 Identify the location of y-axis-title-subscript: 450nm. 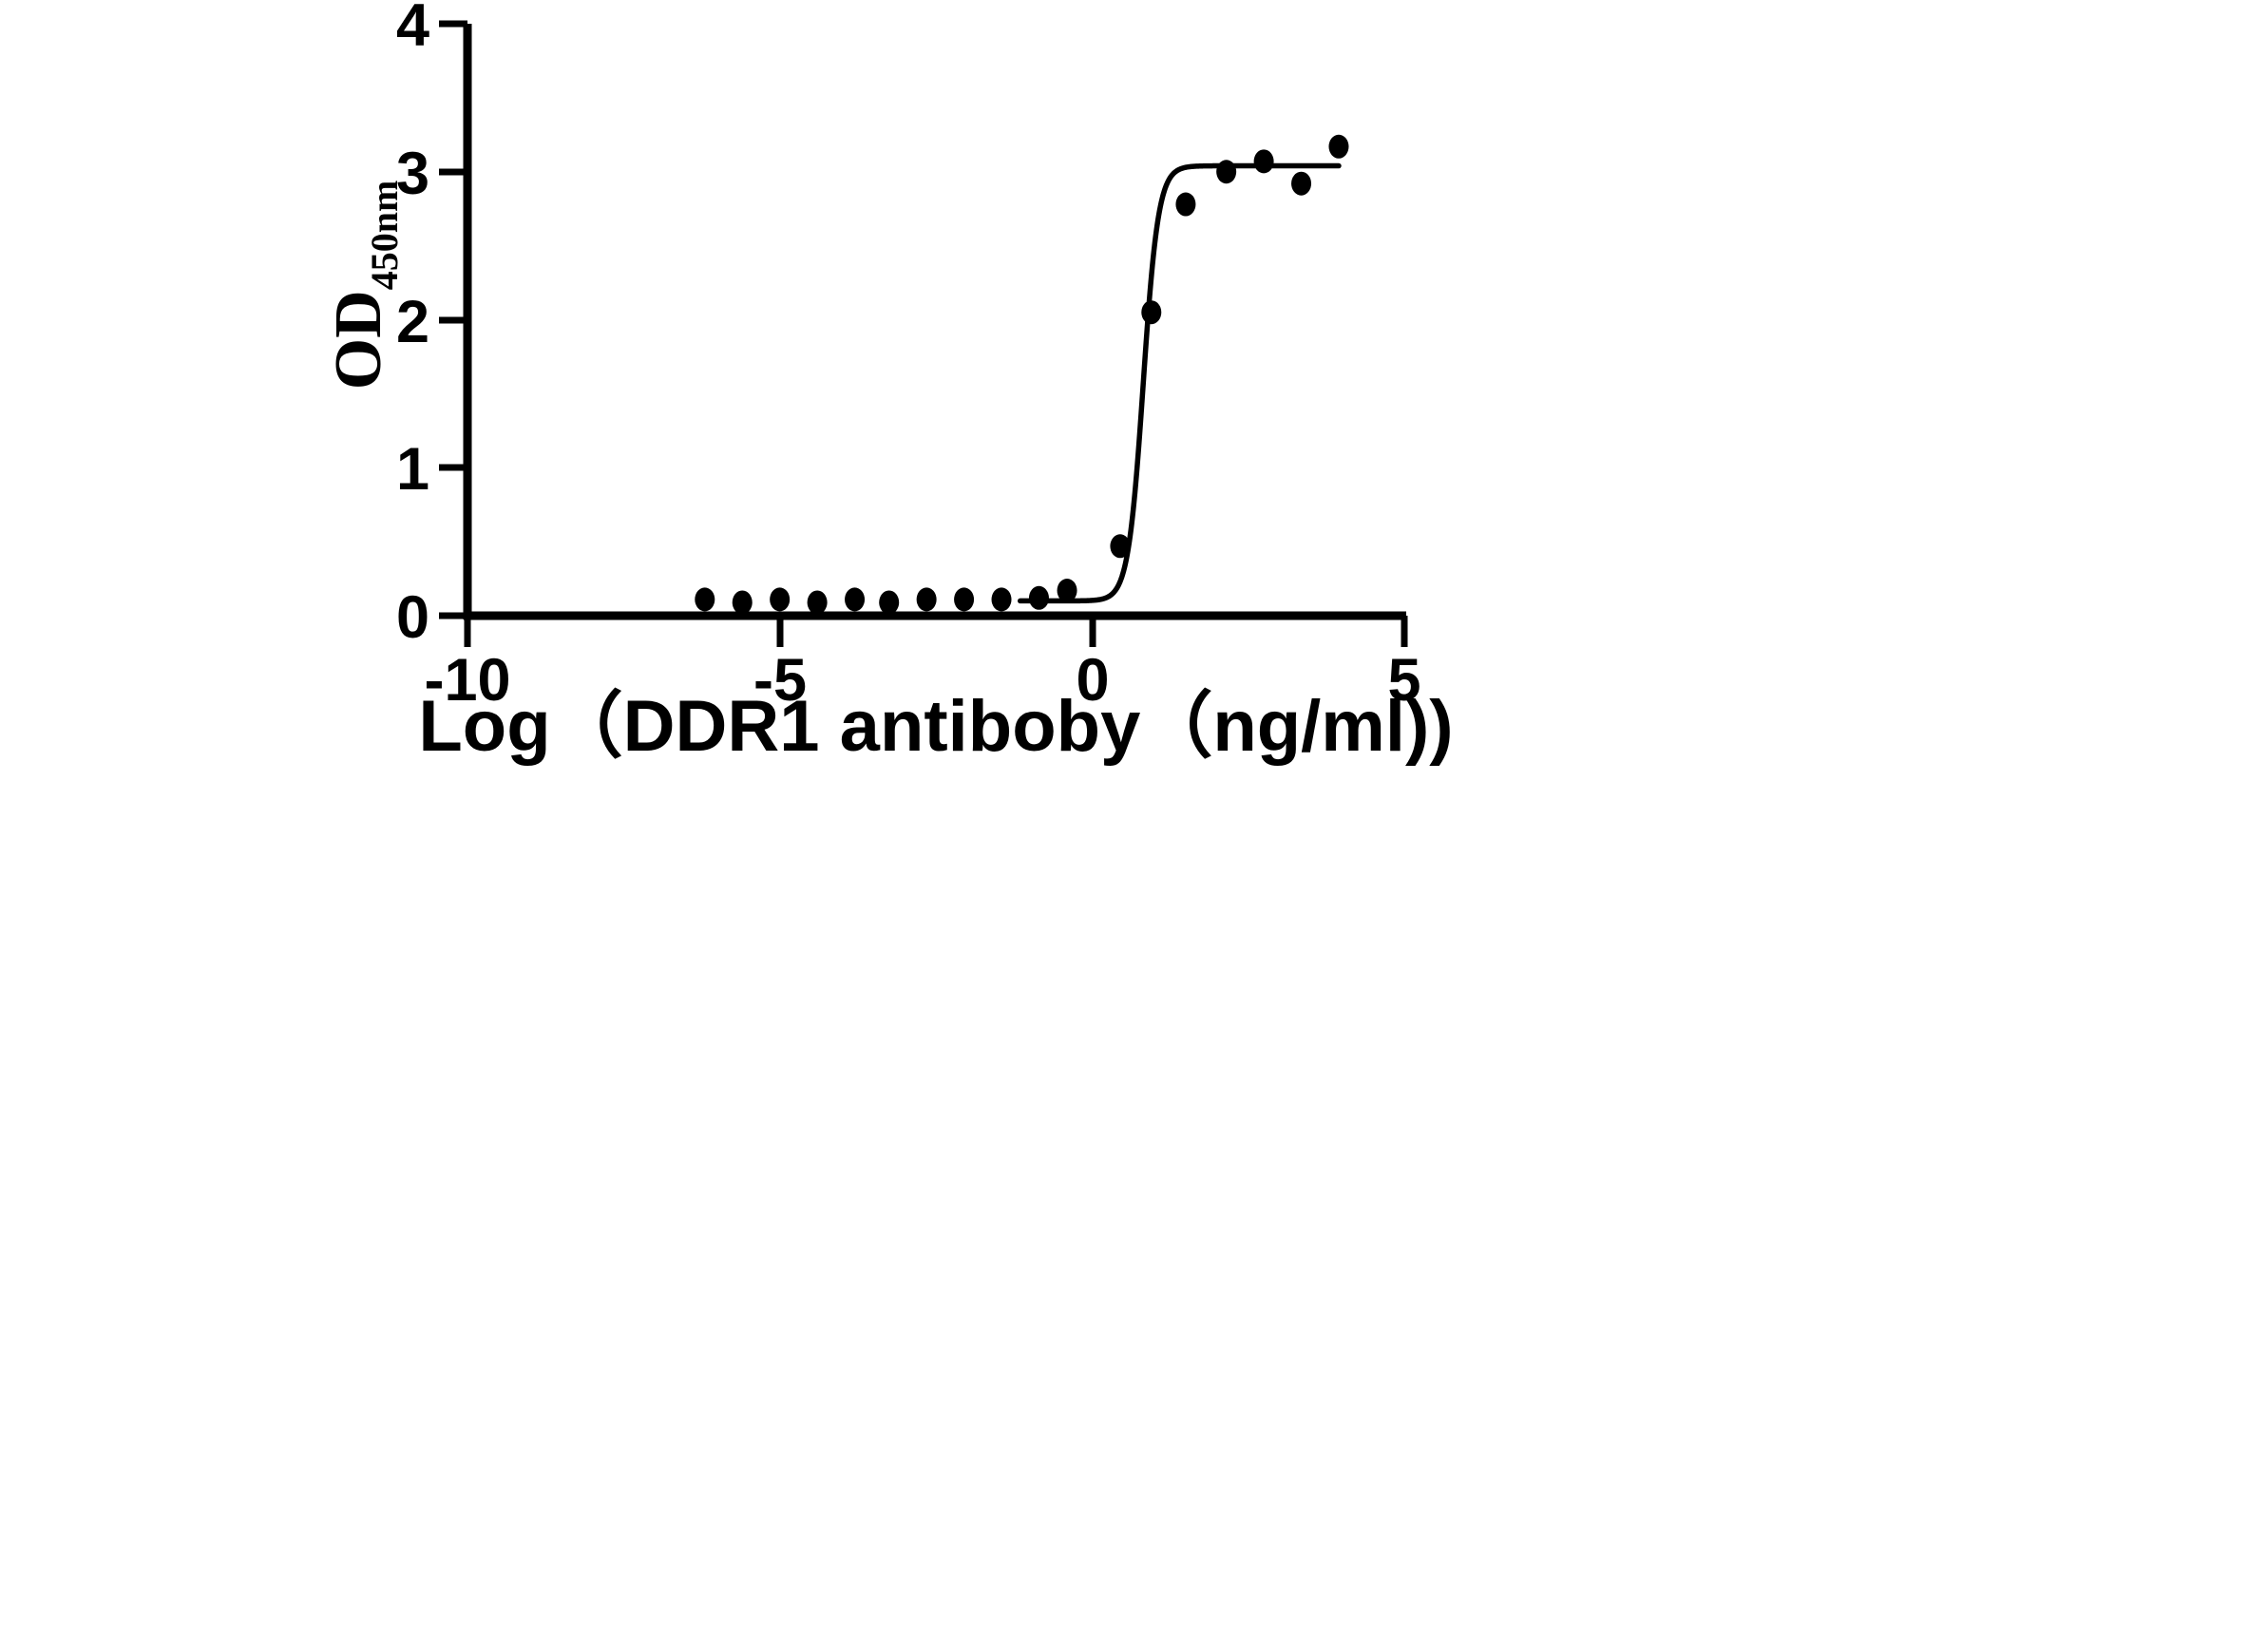
(384, 236).